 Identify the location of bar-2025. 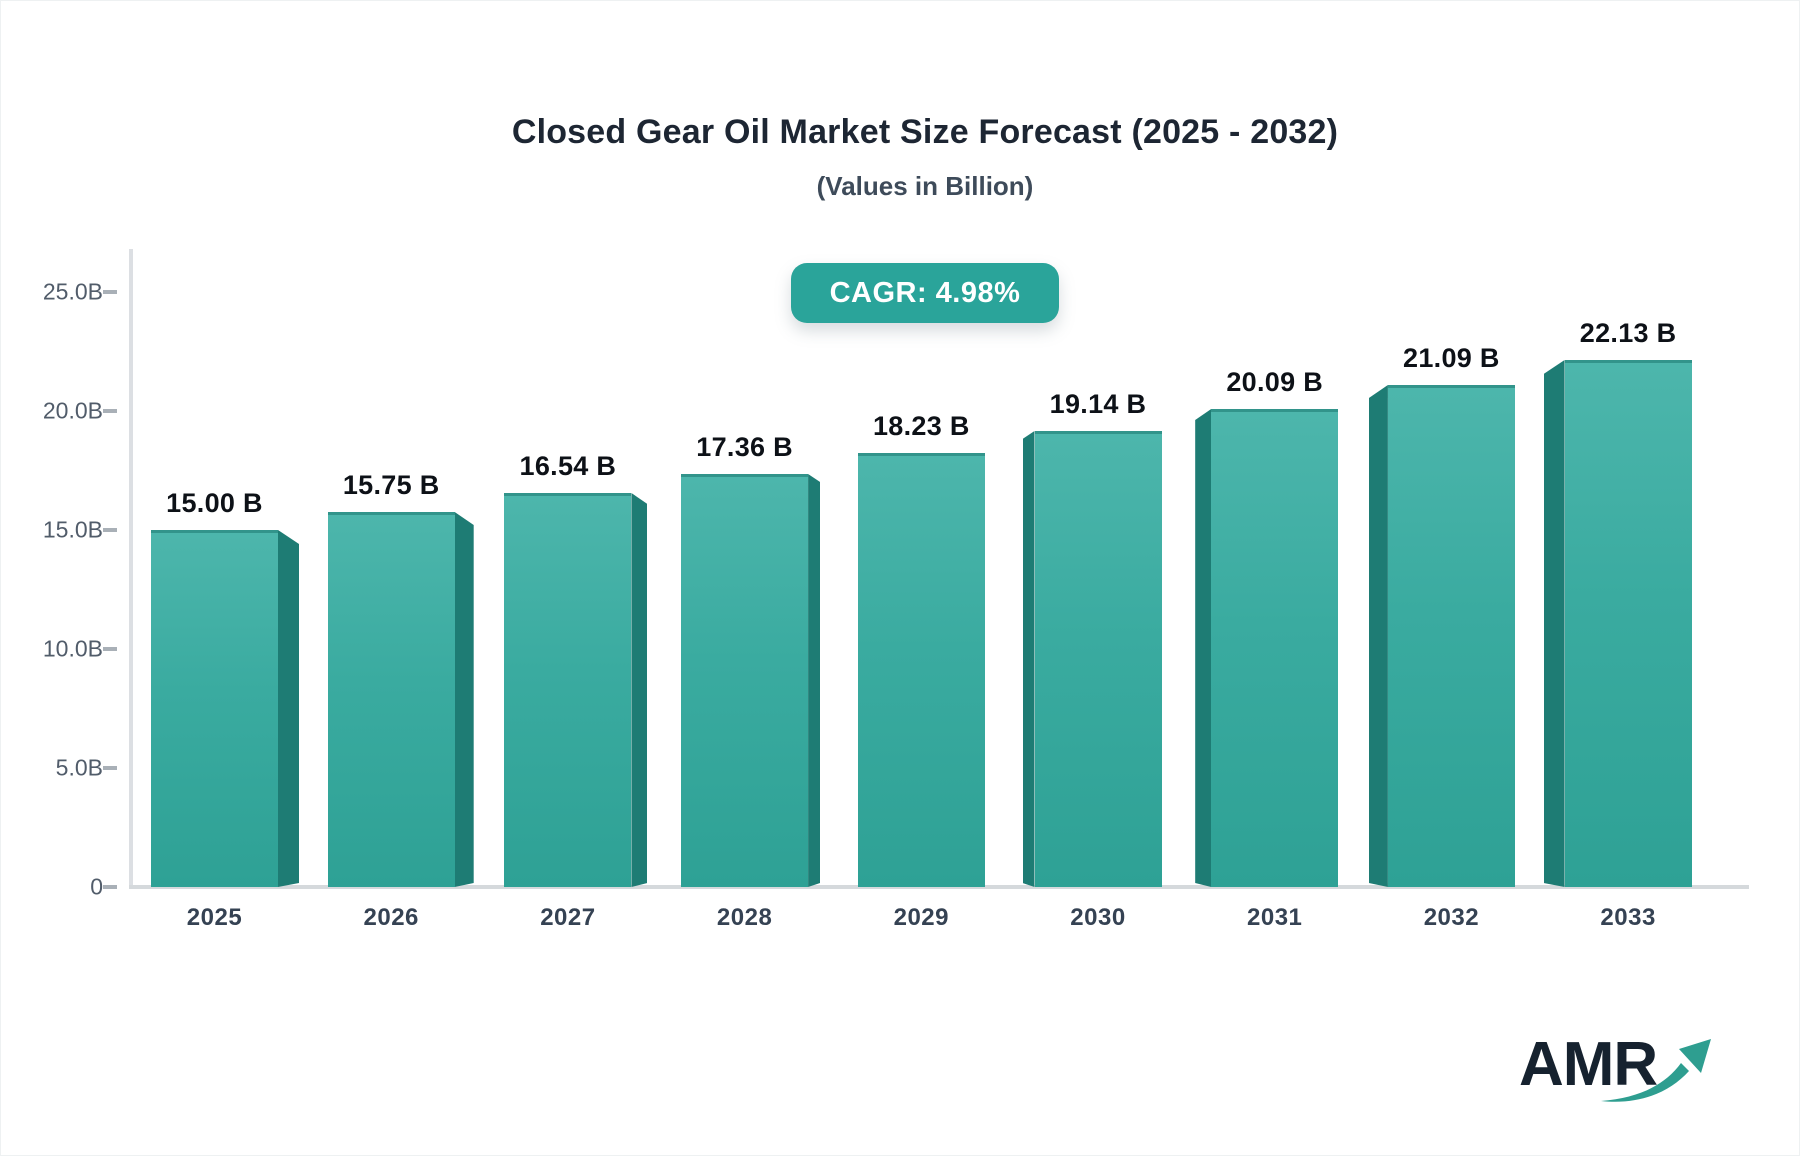
(214, 708).